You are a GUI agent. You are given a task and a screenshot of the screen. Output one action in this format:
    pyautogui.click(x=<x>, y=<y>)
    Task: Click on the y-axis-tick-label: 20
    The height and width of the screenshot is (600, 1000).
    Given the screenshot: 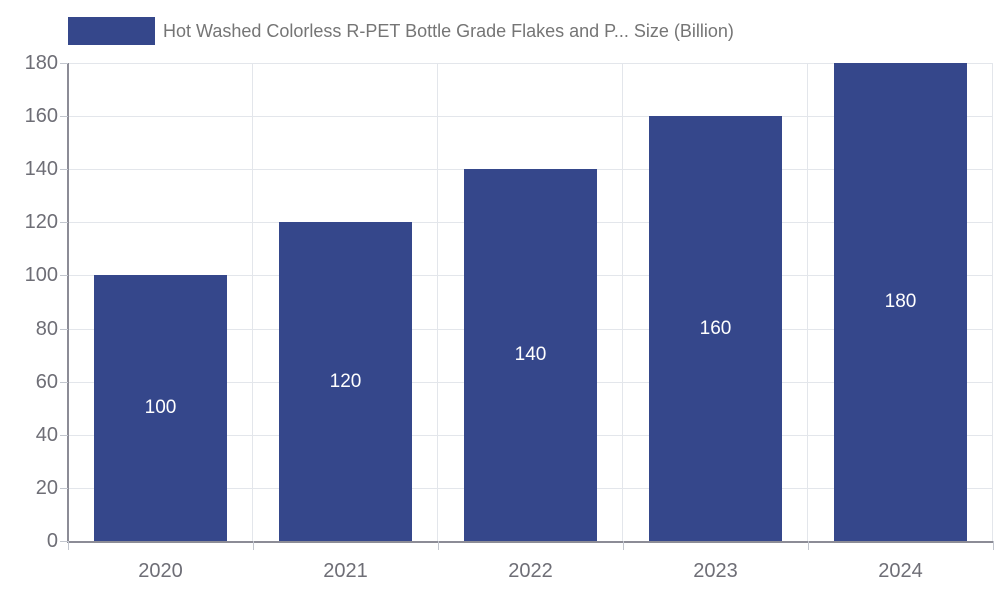 What is the action you would take?
    pyautogui.click(x=46, y=487)
    